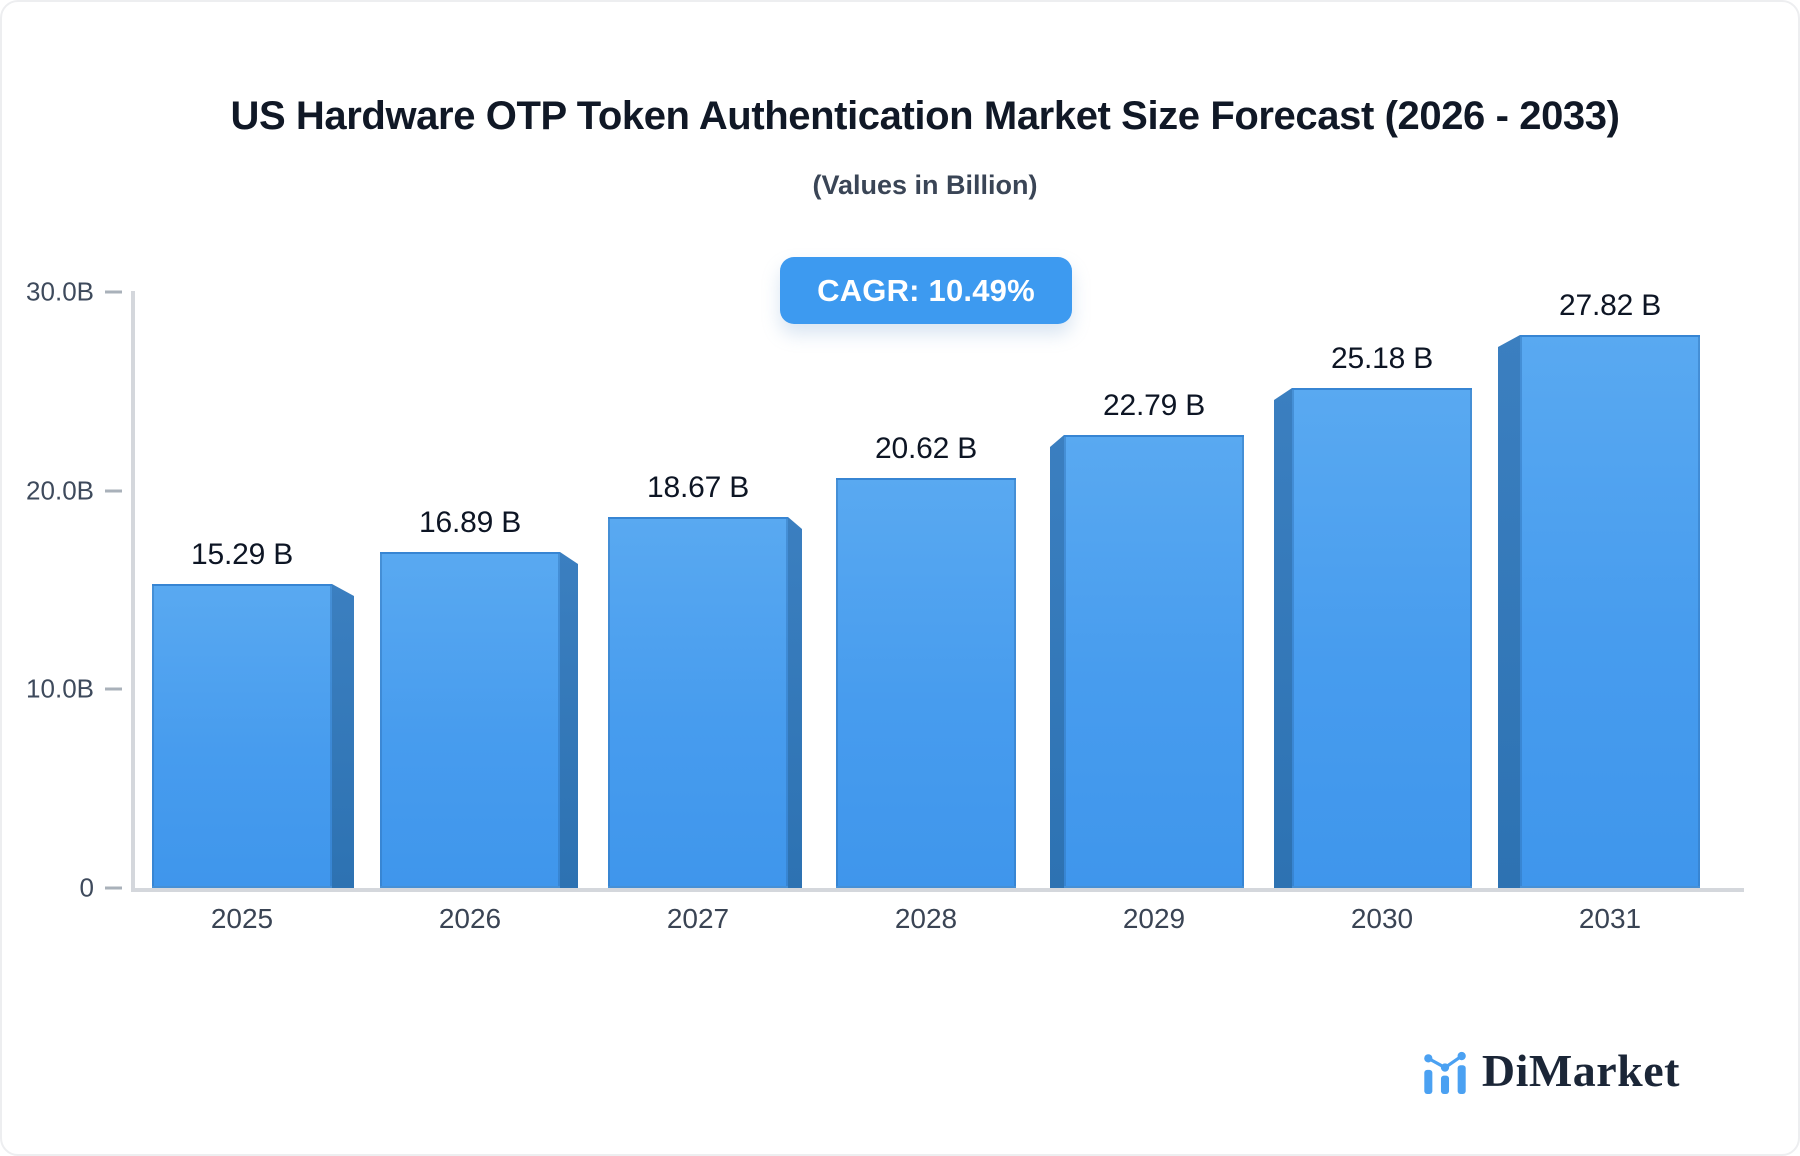 This screenshot has width=1800, height=1156. I want to click on bar-2025, so click(242, 736).